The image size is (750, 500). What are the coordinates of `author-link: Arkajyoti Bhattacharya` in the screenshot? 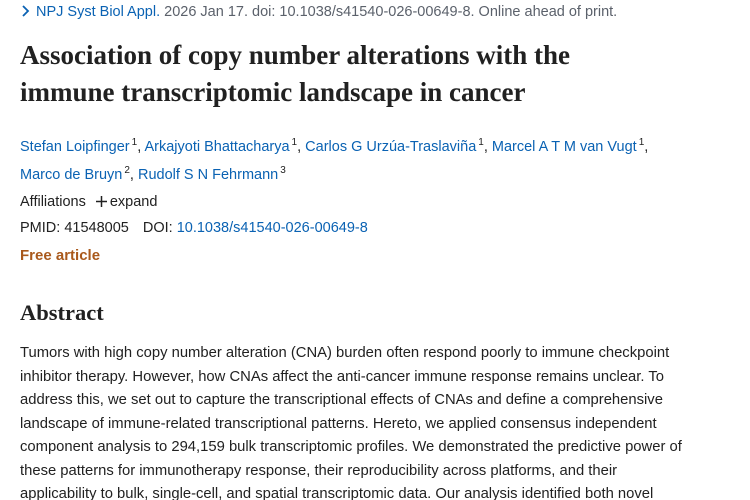 It's located at (217, 146).